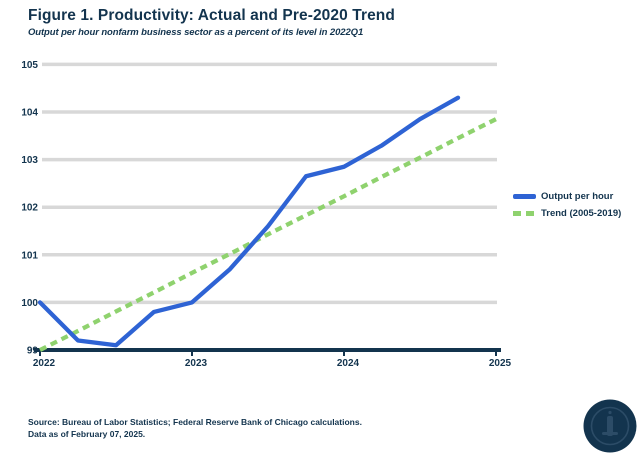 The height and width of the screenshot is (453, 640). I want to click on chicago-fed-seal-logo, so click(610, 426).